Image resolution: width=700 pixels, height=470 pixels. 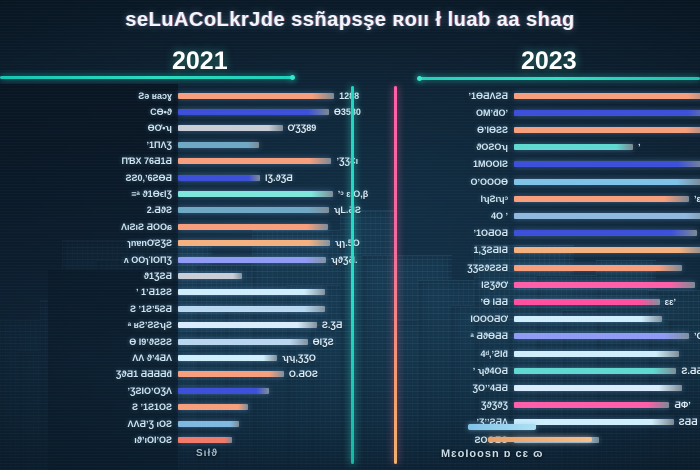 I want to click on bar-row: ϑΟƧΟʮ ʼ, so click(x=548, y=147).